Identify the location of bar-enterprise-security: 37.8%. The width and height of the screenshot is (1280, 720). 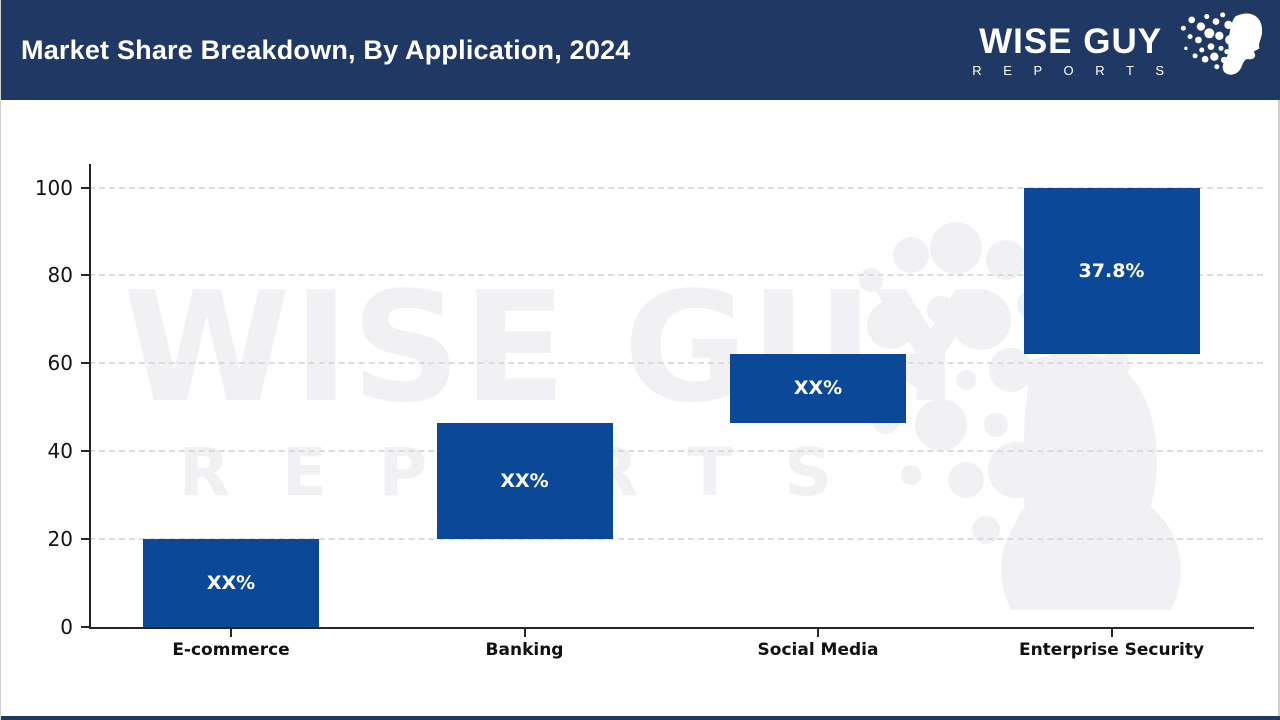
(1111, 270).